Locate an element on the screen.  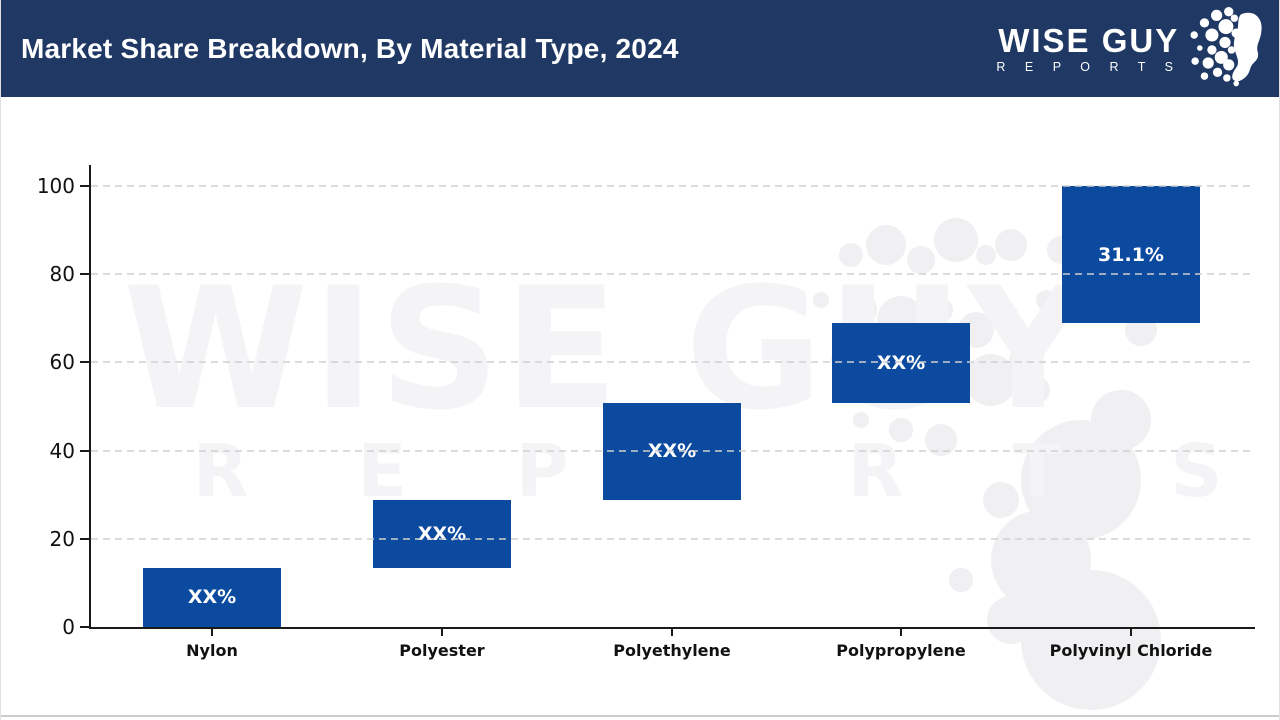
logo-face-icon is located at coordinates (1226, 47).